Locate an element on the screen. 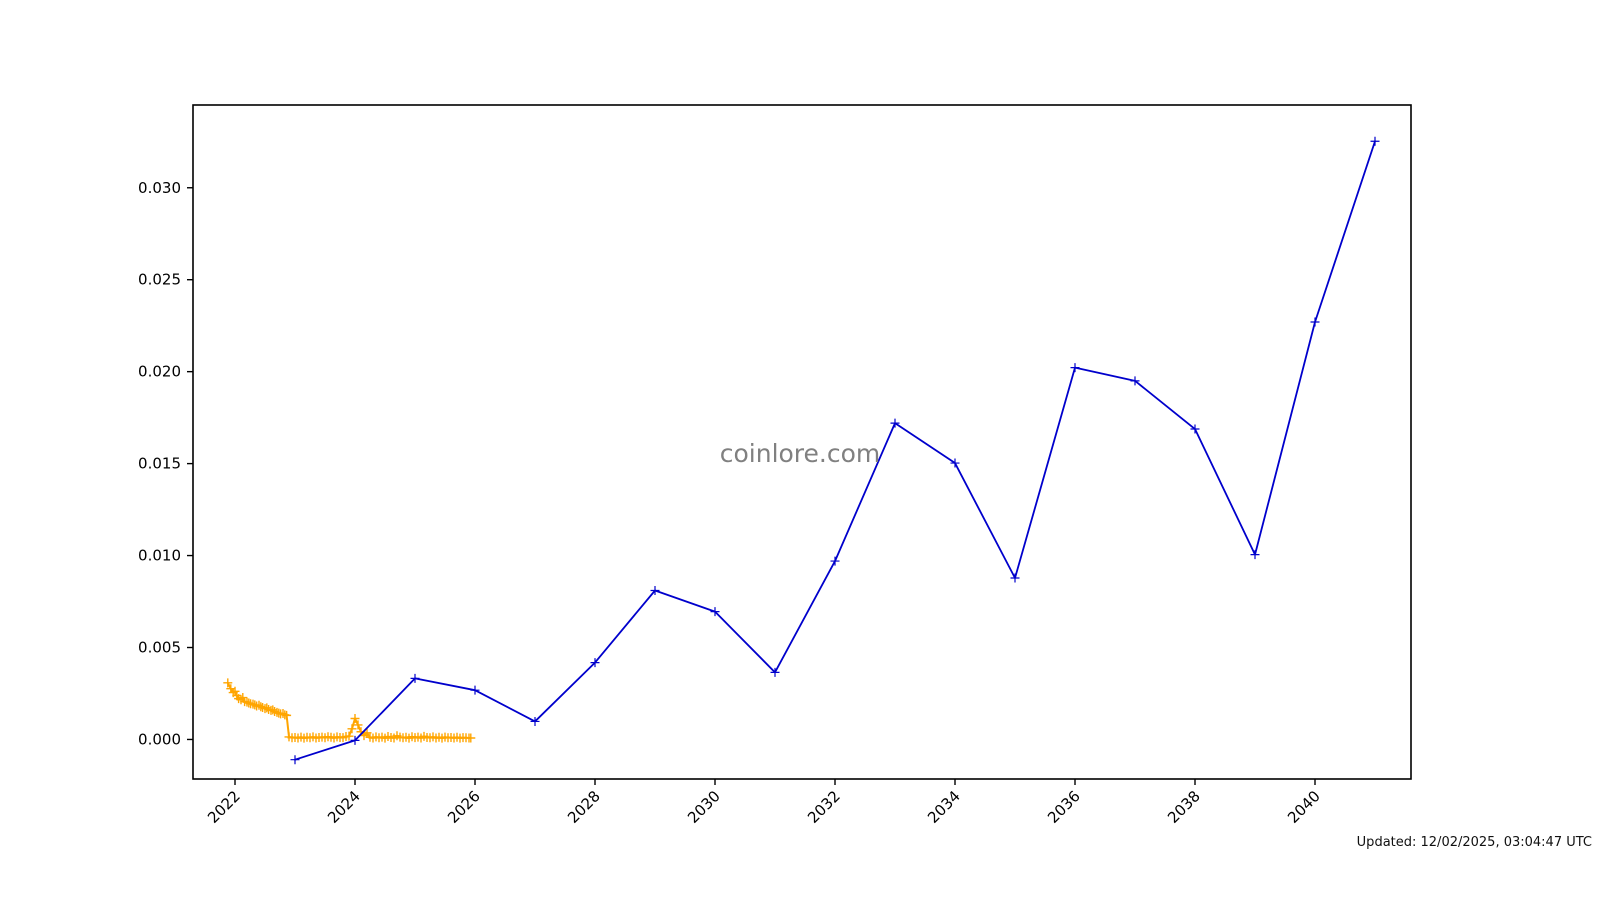  y-tick-label: 0.030 is located at coordinates (159, 188).